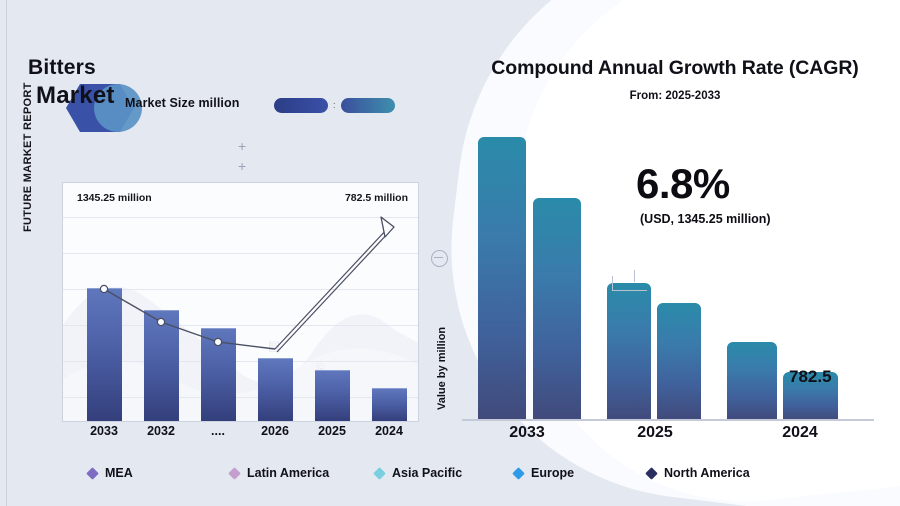 Image resolution: width=900 pixels, height=506 pixels. What do you see at coordinates (810, 396) in the screenshot?
I see `rbar-2024-secondary` at bounding box center [810, 396].